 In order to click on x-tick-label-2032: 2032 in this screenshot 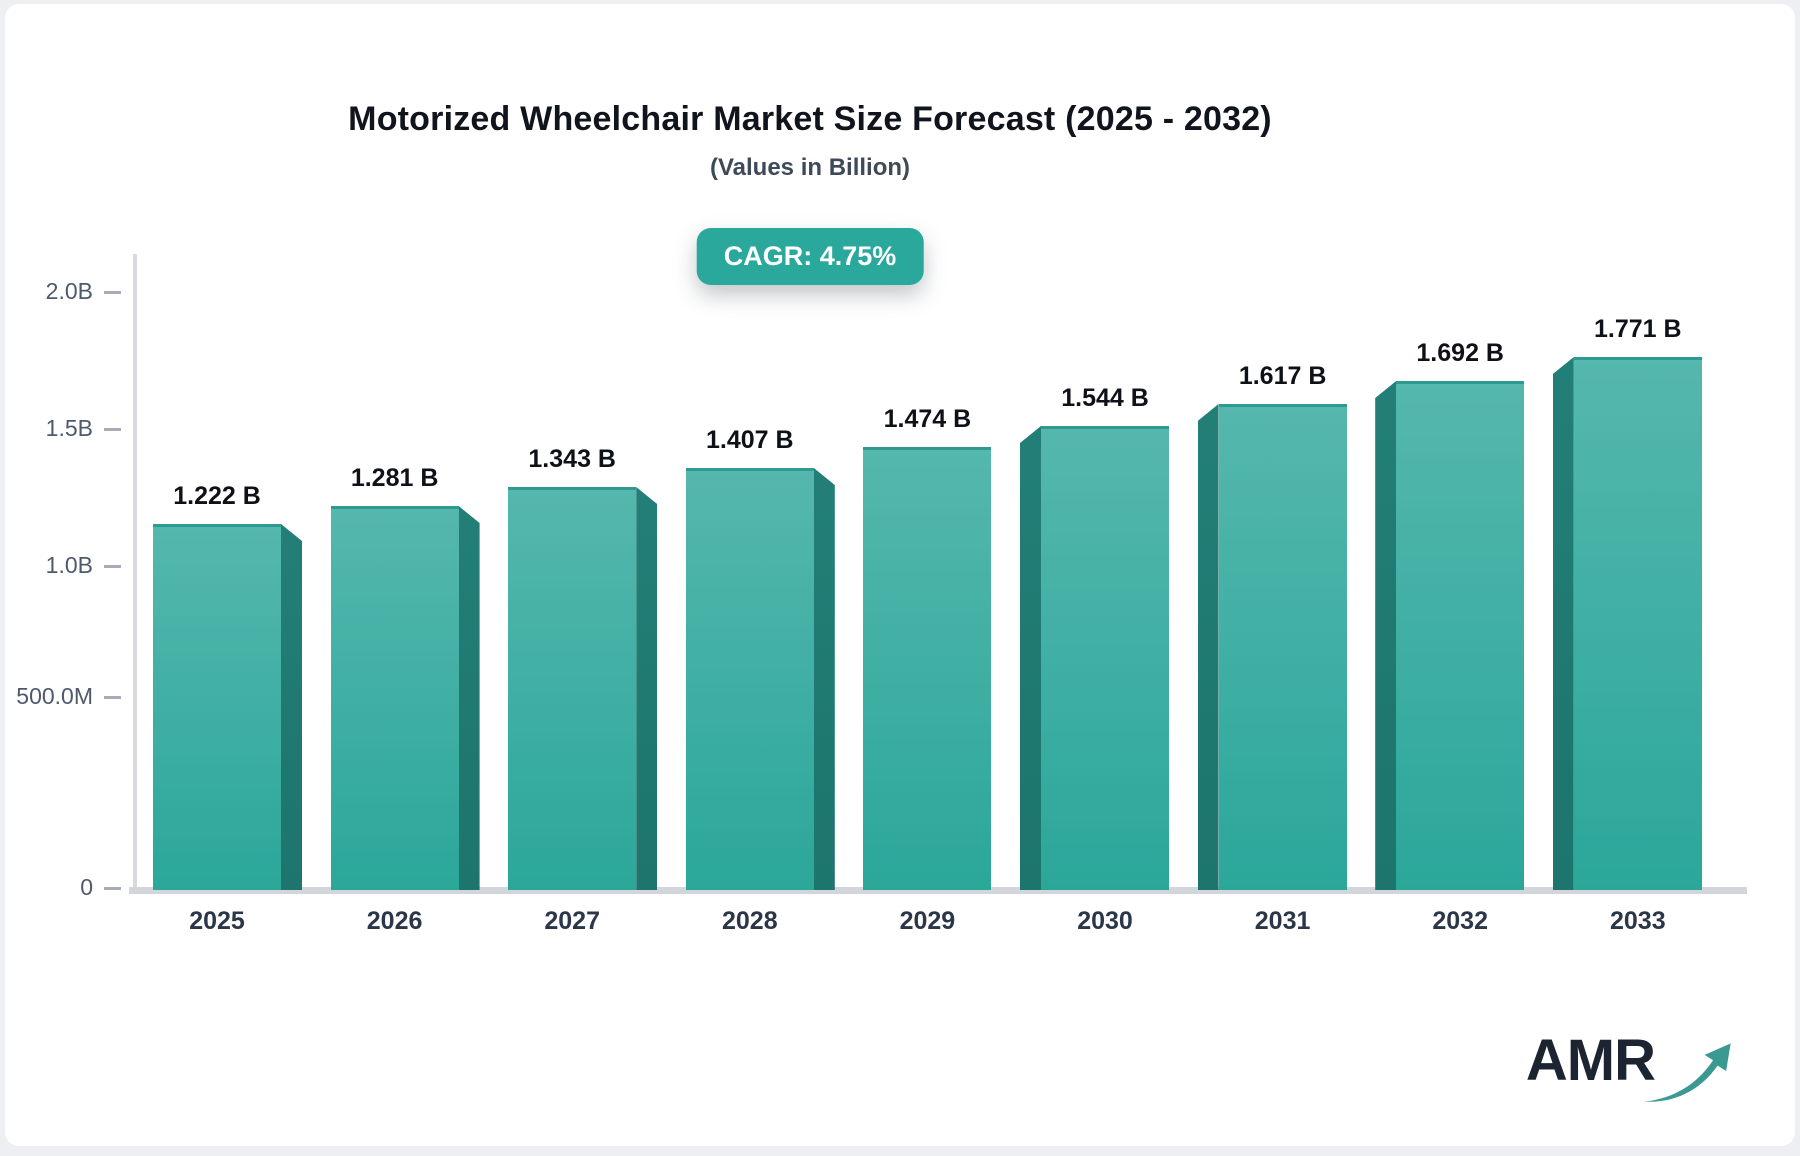, I will do `click(1460, 921)`.